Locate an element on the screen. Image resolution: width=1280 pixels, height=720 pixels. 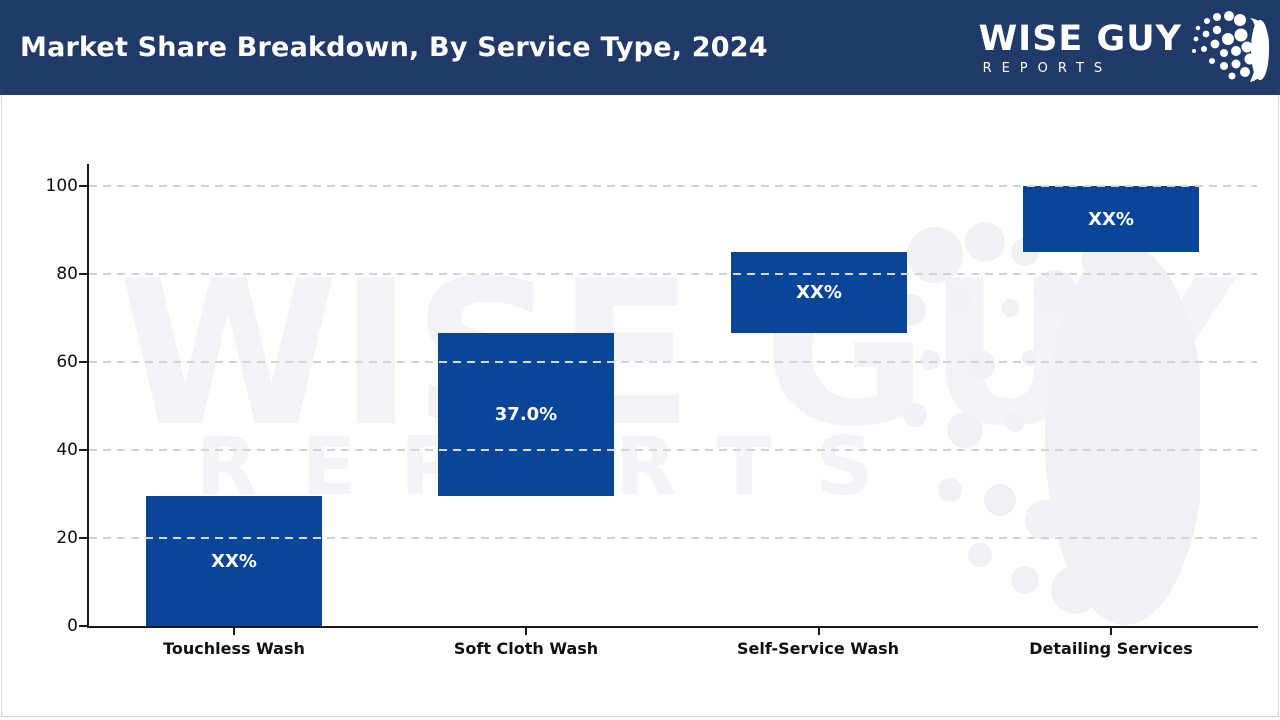
x-category-label: Self-Service Wash is located at coordinates (818, 648).